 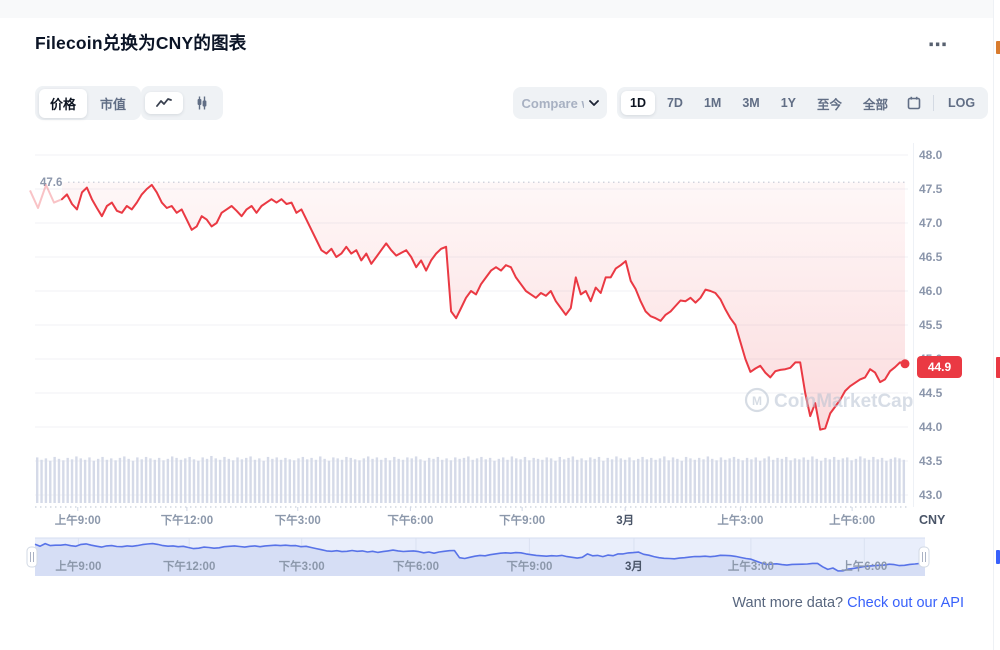 What do you see at coordinates (998, 47) in the screenshot?
I see `cutoff-icon-fragment-orange` at bounding box center [998, 47].